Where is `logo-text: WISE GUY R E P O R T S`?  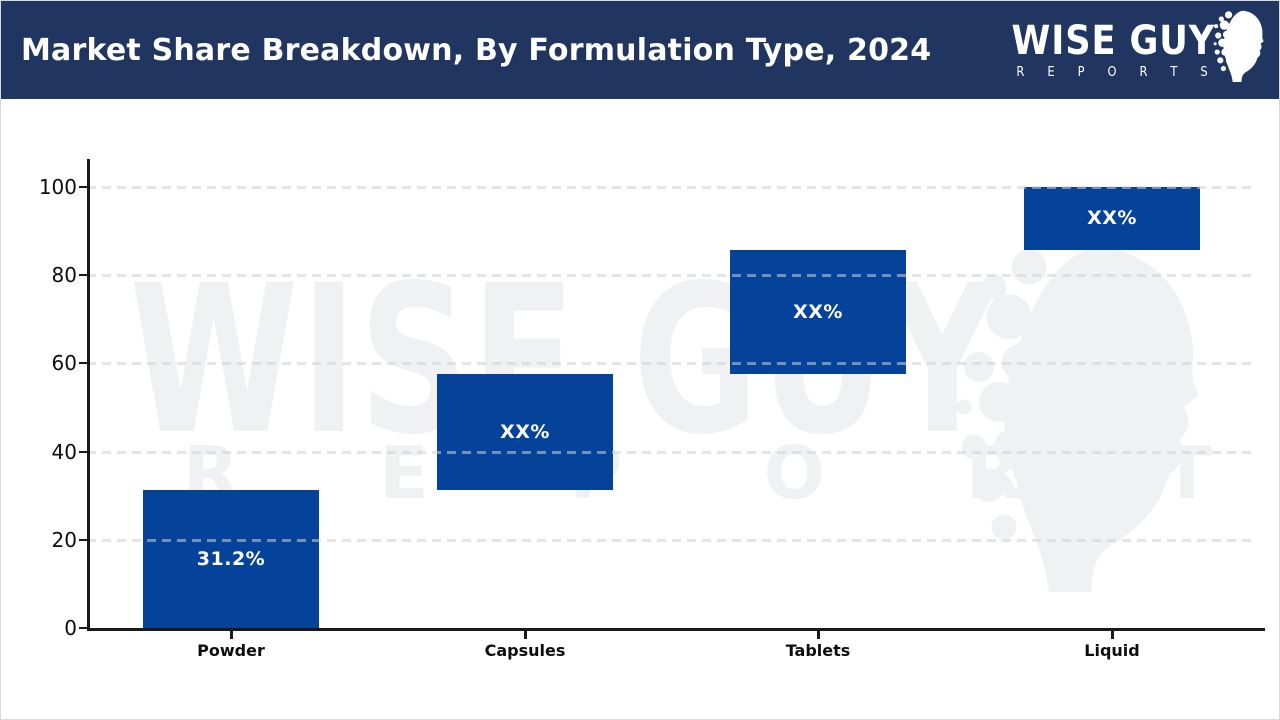 logo-text: WISE GUY R E P O R T S is located at coordinates (1113, 50).